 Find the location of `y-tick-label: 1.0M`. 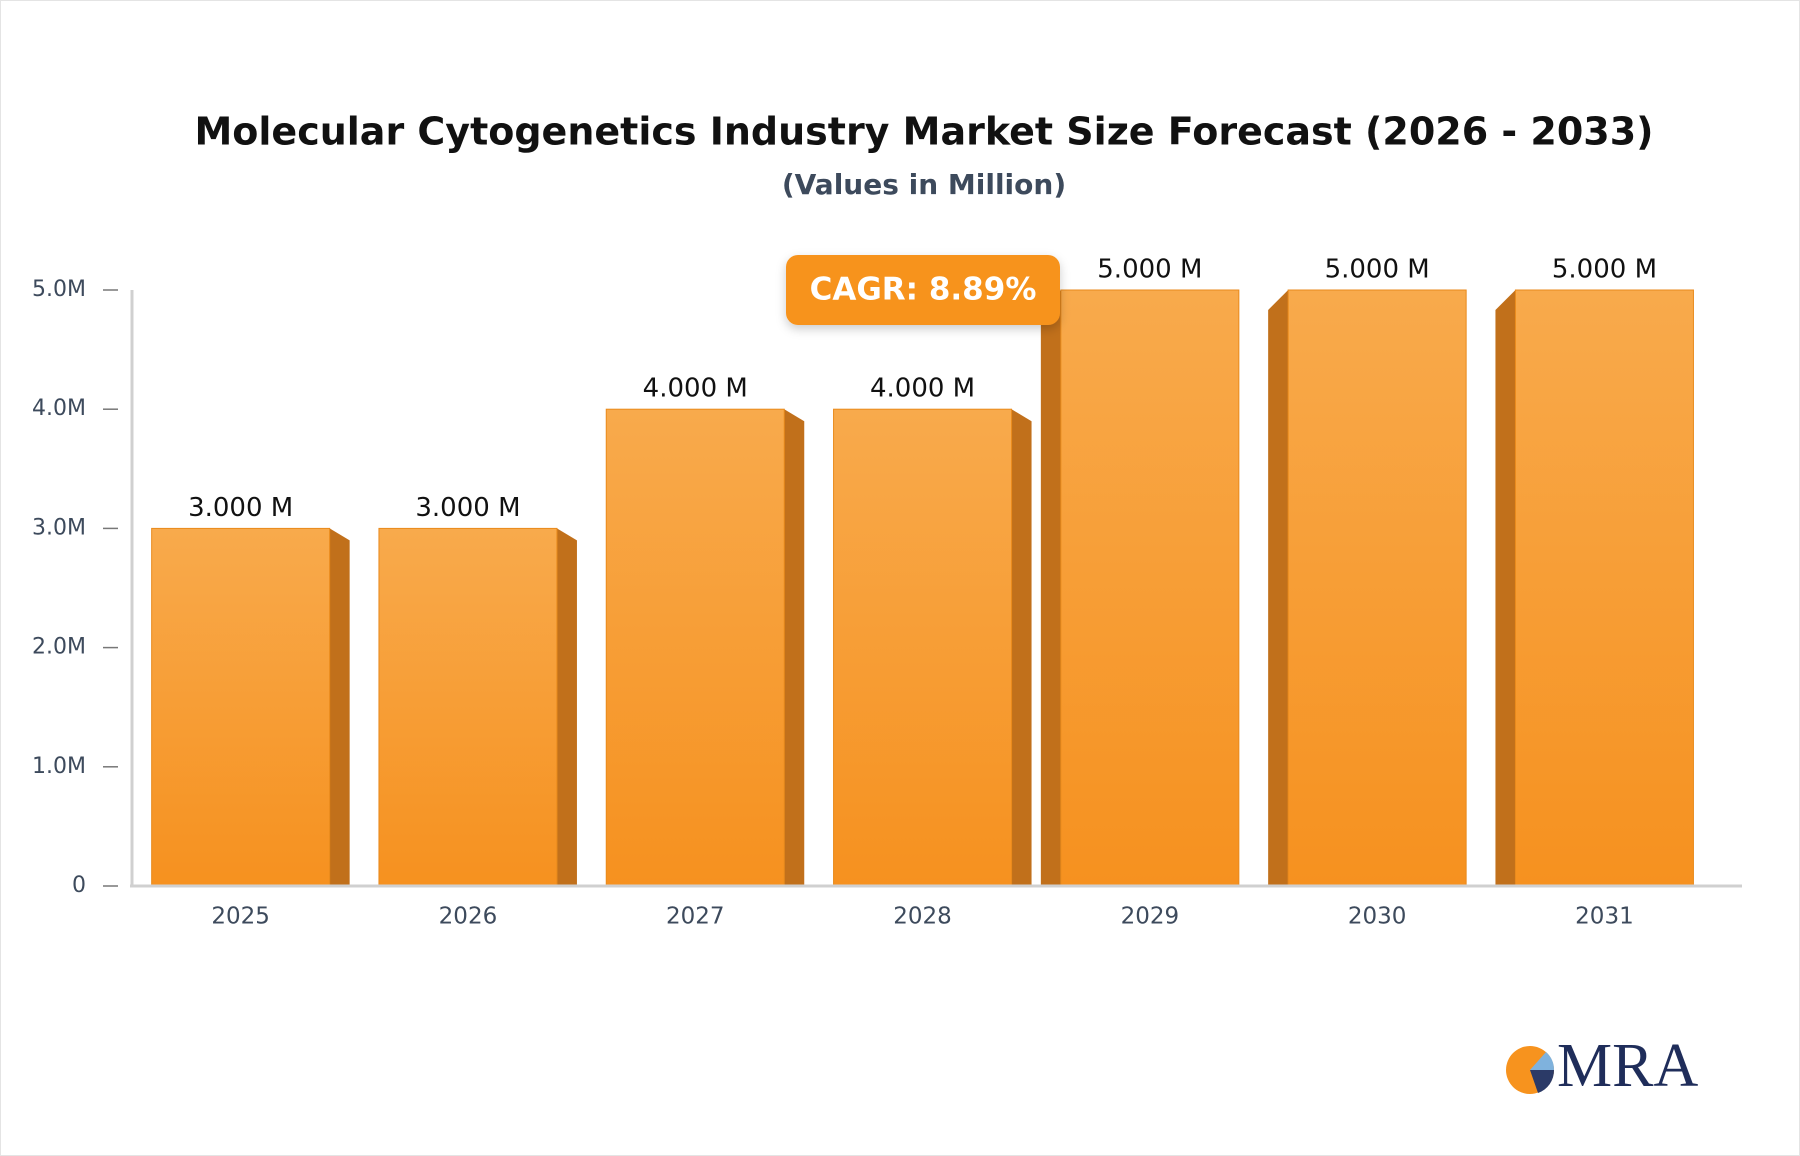

y-tick-label: 1.0M is located at coordinates (59, 766).